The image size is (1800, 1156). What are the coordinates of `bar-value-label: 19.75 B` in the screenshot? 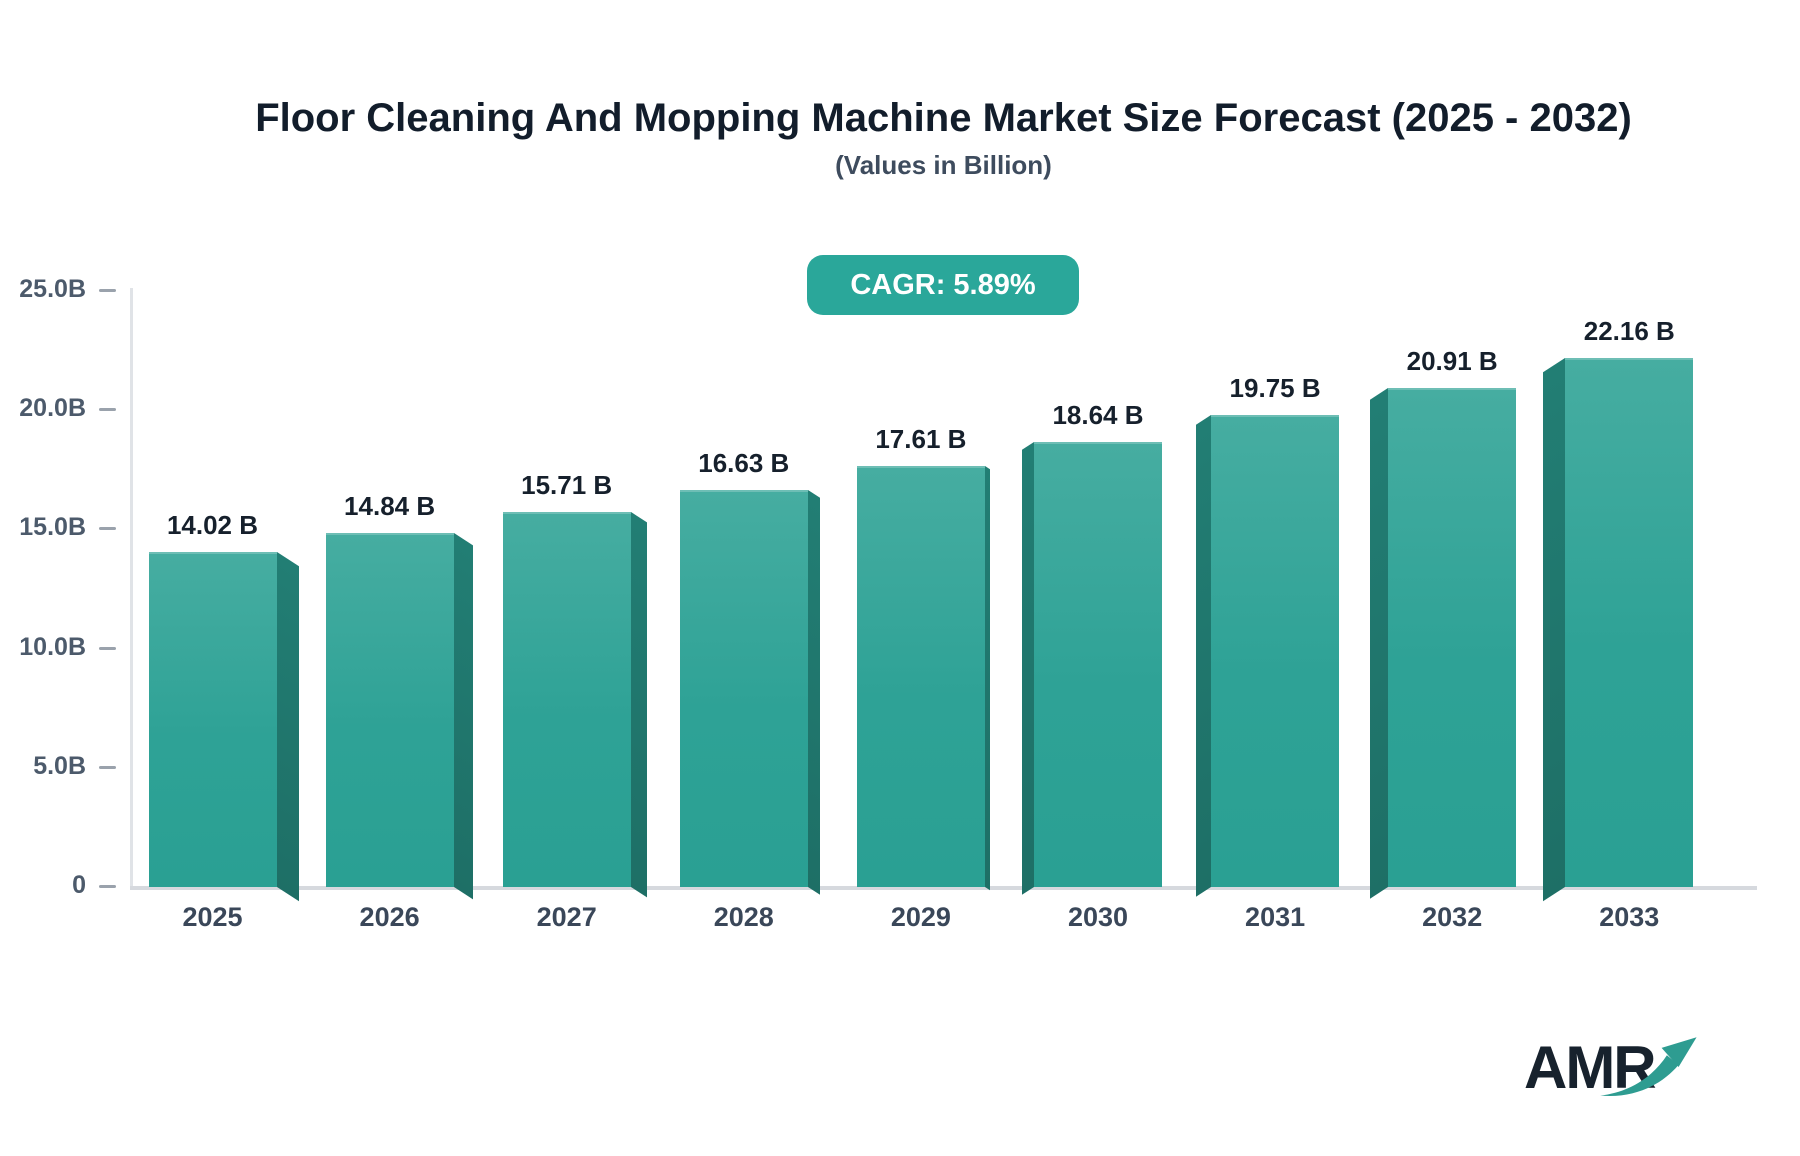 It's located at (1275, 388).